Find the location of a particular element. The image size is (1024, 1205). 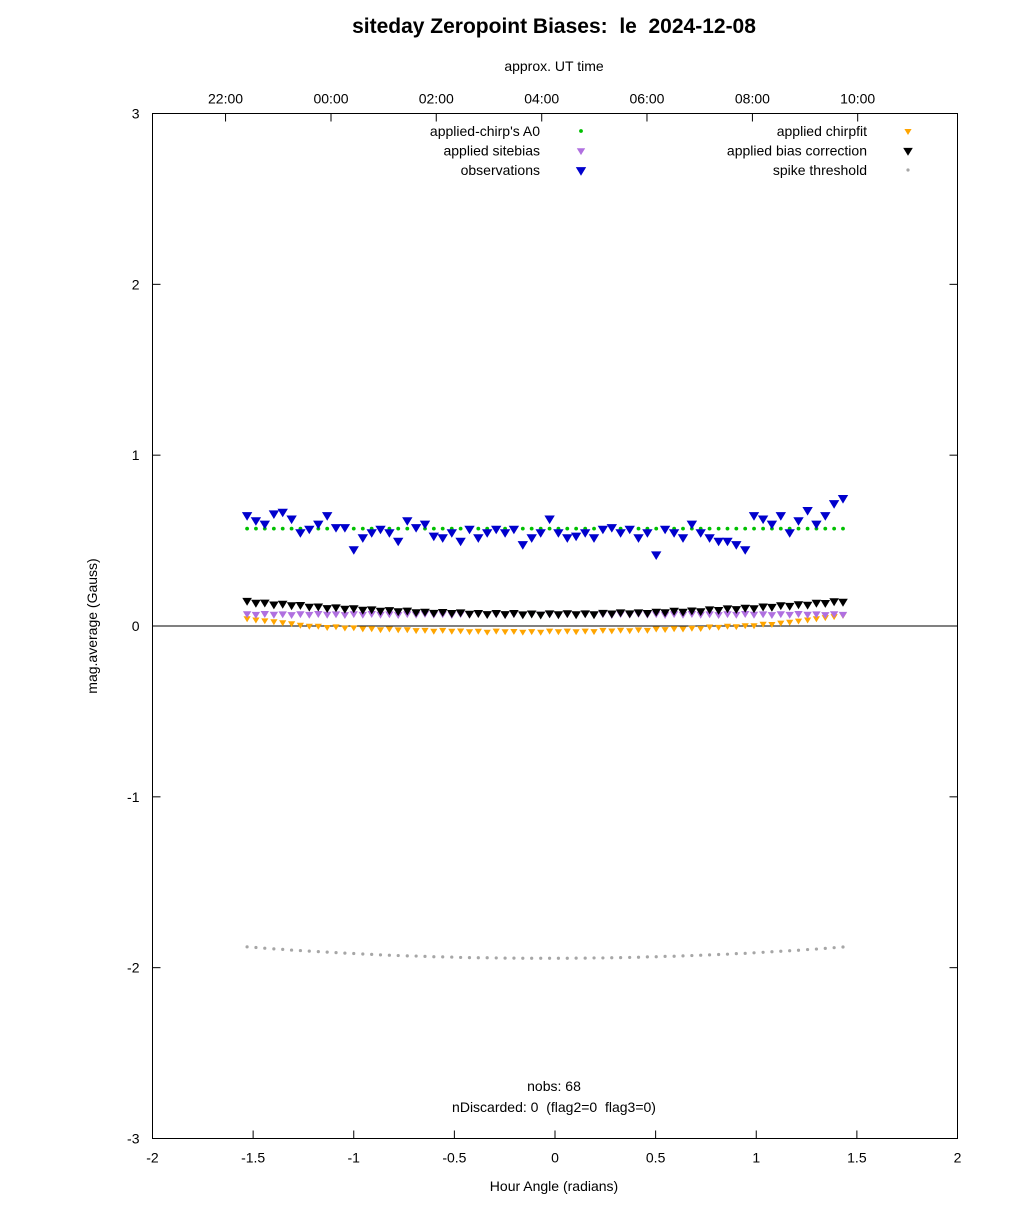

legend-label-observations: observations is located at coordinates (500, 170).